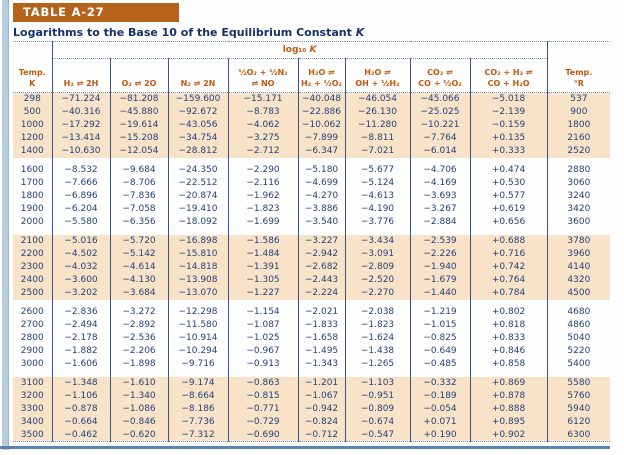 The width and height of the screenshot is (624, 455). I want to click on log10k-value-cell: −1.265, so click(377, 364).